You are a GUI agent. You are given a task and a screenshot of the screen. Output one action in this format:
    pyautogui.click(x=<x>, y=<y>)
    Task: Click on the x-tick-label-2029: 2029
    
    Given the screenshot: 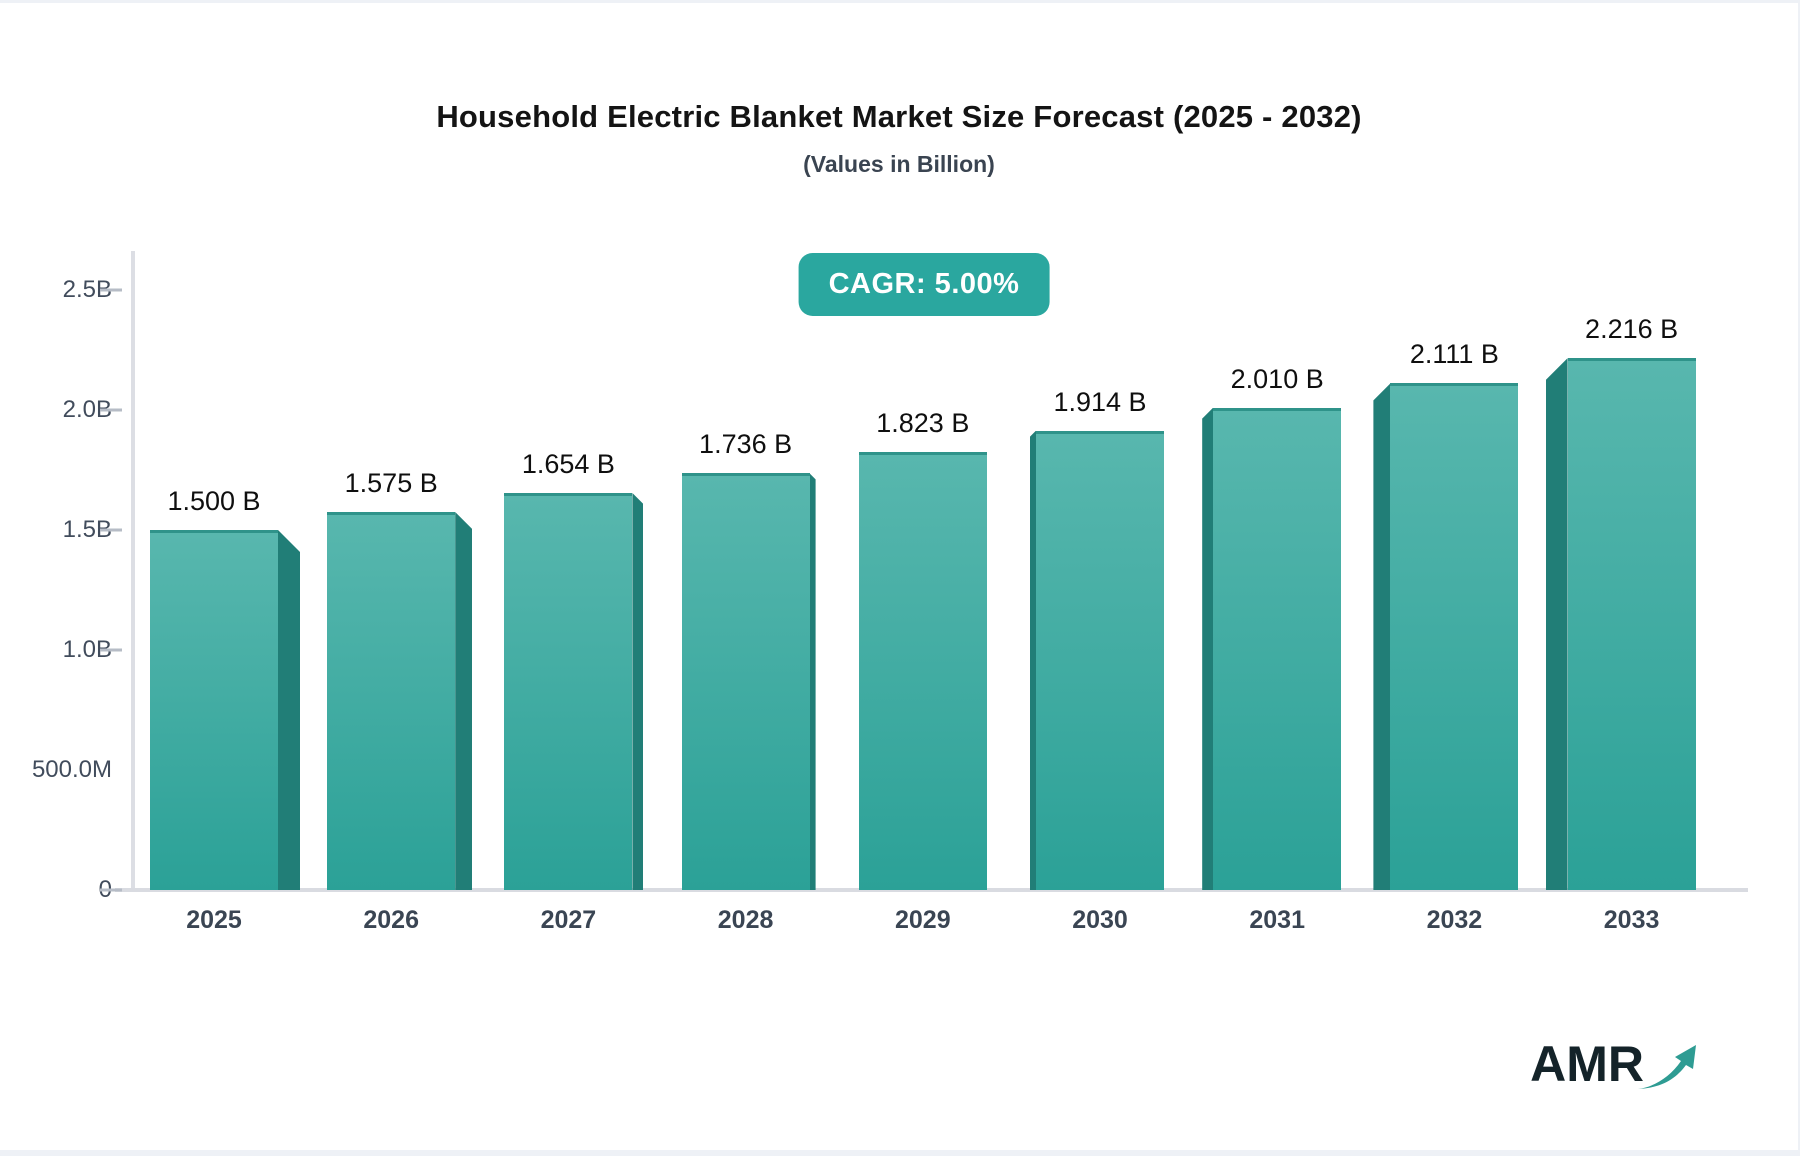 What is the action you would take?
    pyautogui.click(x=922, y=920)
    